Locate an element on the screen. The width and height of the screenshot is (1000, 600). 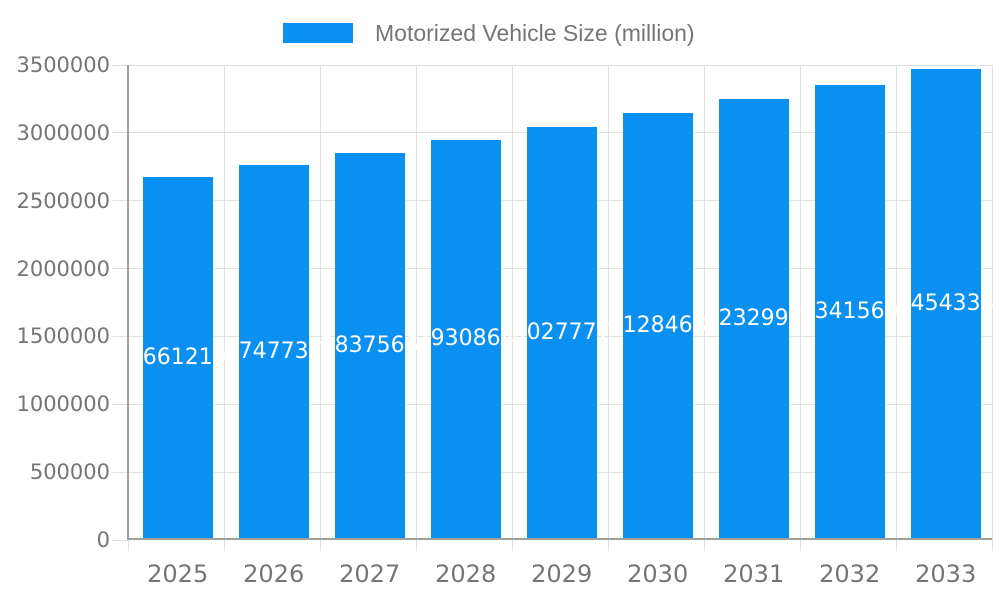
bar-value-label: 3341569 is located at coordinates (849, 311).